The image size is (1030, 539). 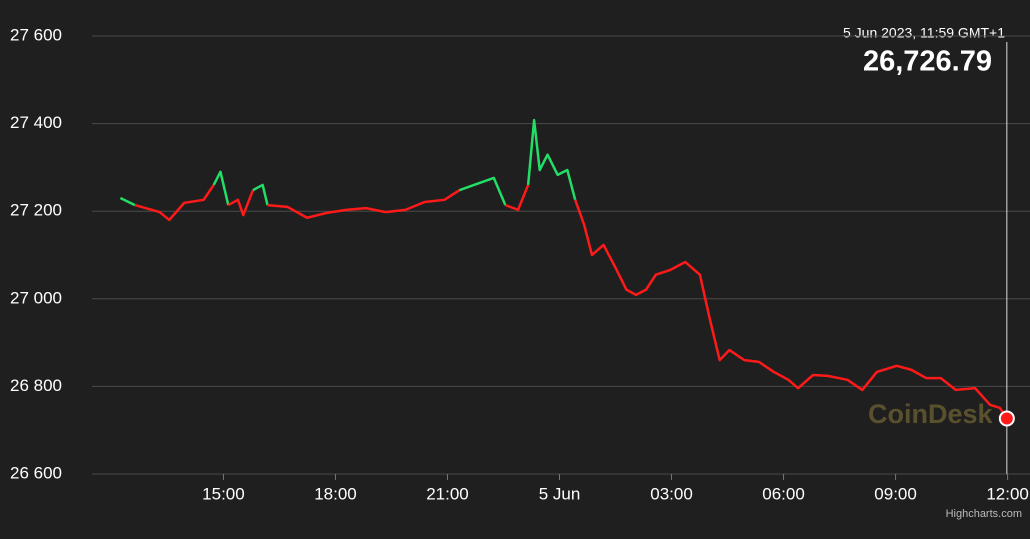 I want to click on x-tick-label: 06:00, so click(x=783, y=493).